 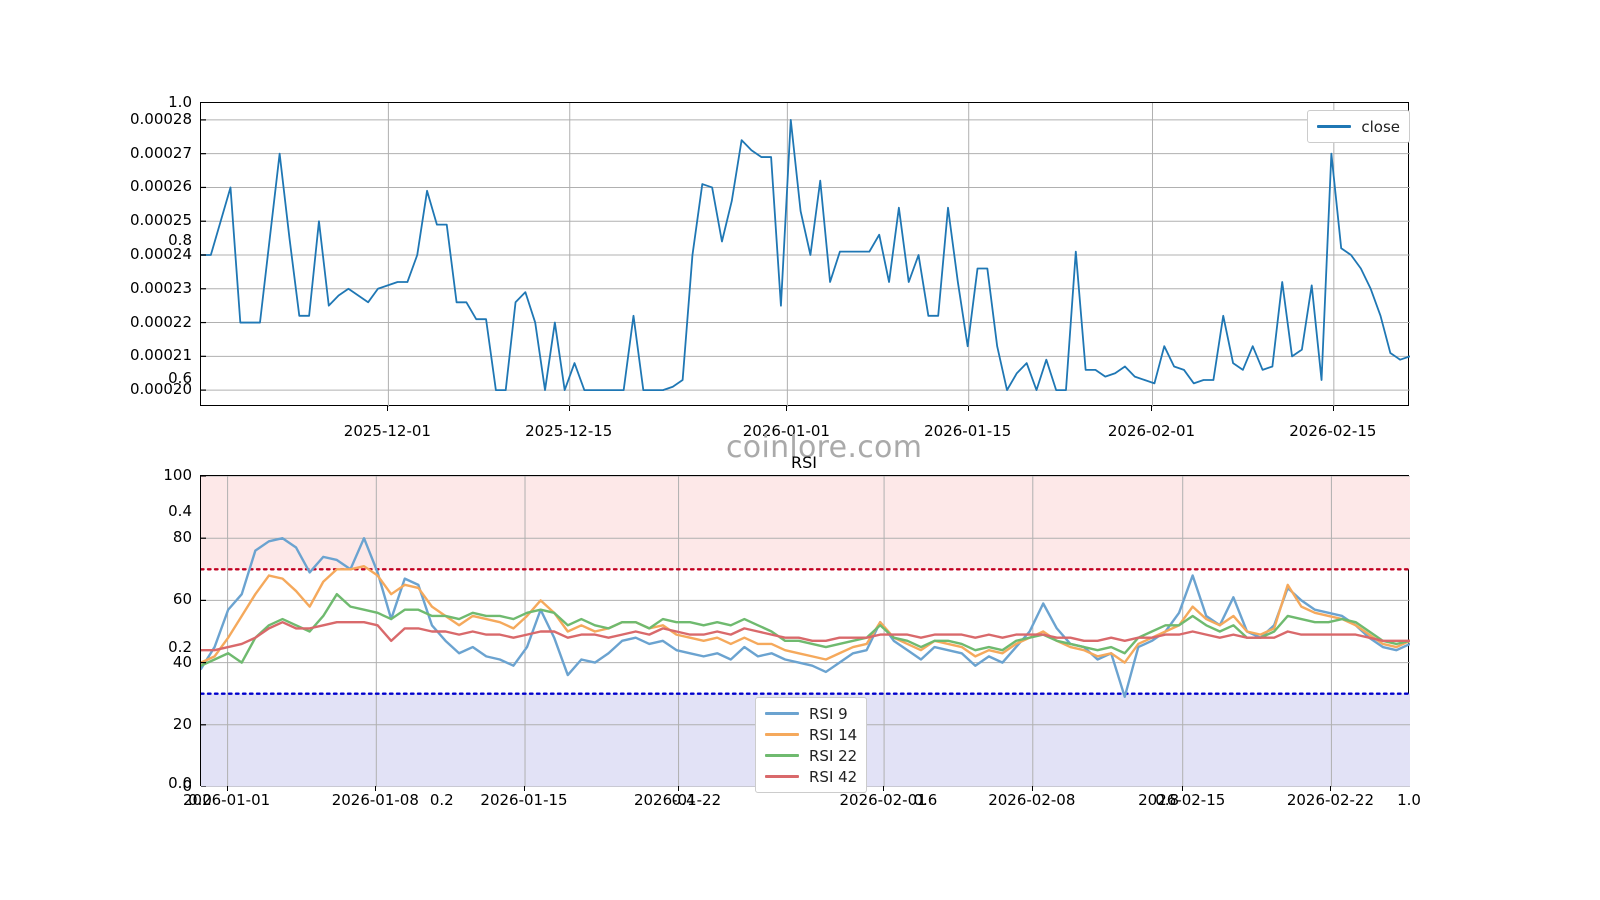 I want to click on rsi-y-tick-label: 100, so click(x=177, y=475).